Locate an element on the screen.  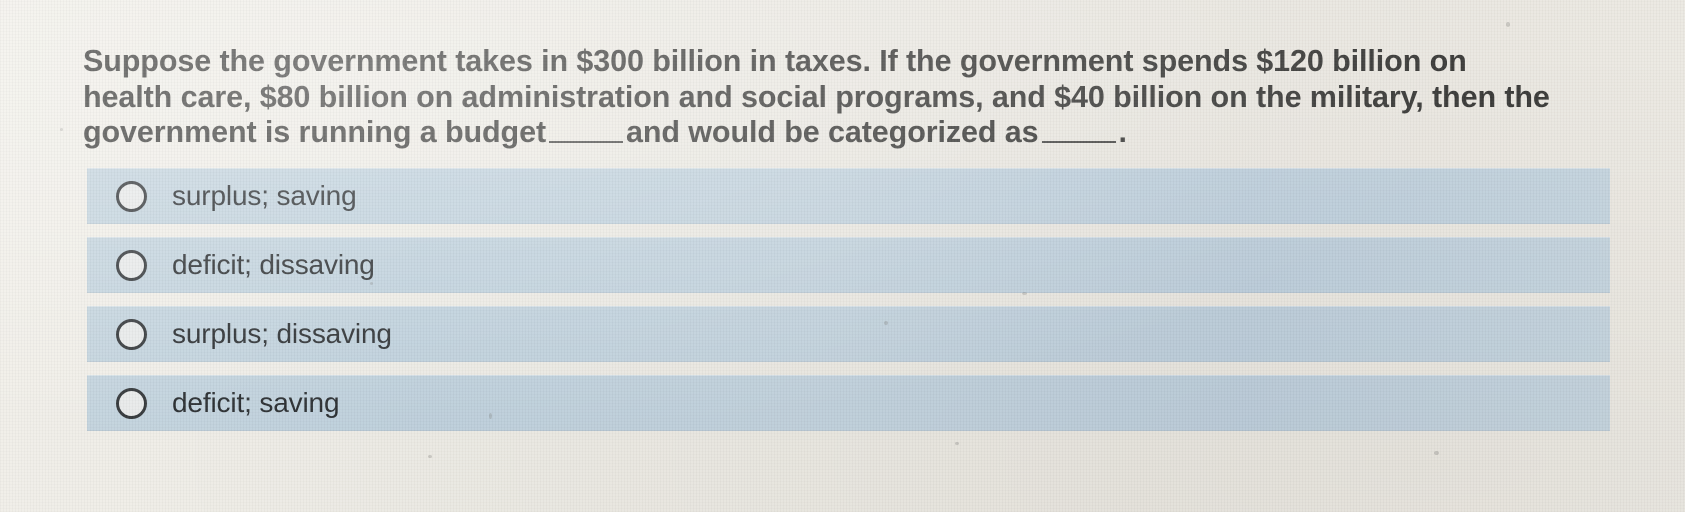
answer-option-b-label: deficit; dissaving is located at coordinates (273, 264).